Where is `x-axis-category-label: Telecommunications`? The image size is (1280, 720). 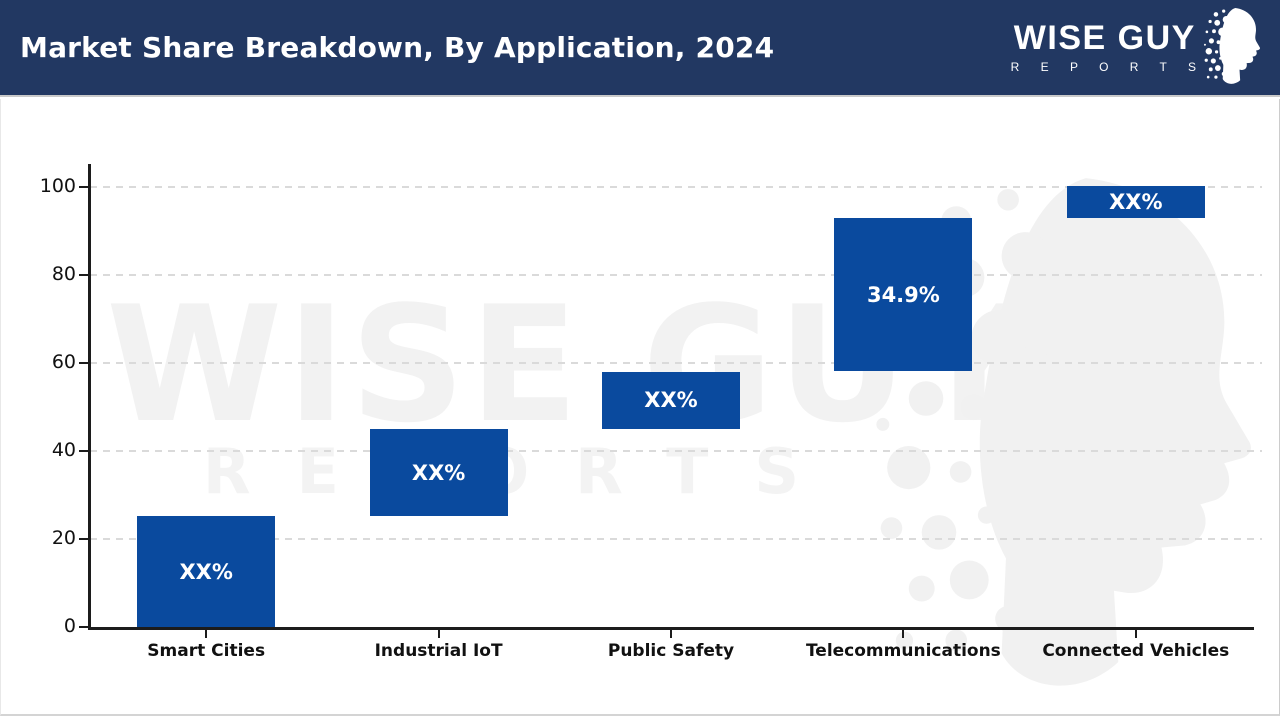
x-axis-category-label: Telecommunications is located at coordinates (903, 651).